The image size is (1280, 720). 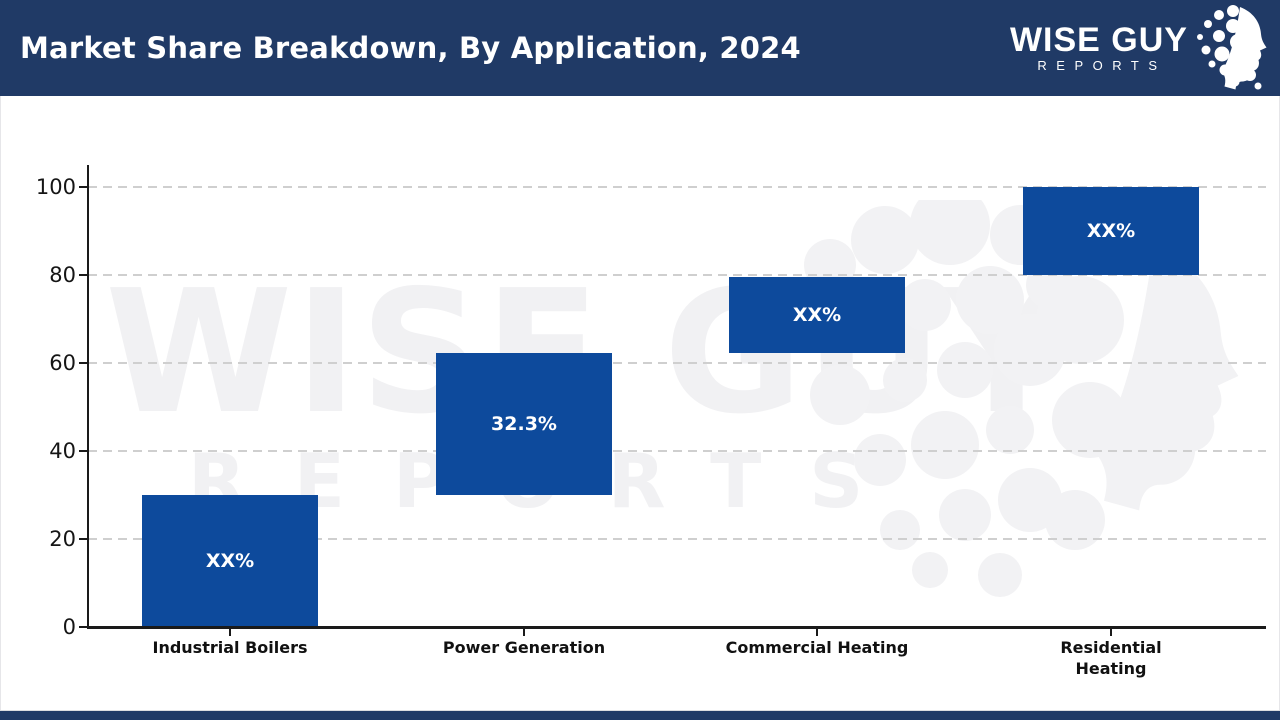 I want to click on y-tick-label: 80, so click(x=62, y=275).